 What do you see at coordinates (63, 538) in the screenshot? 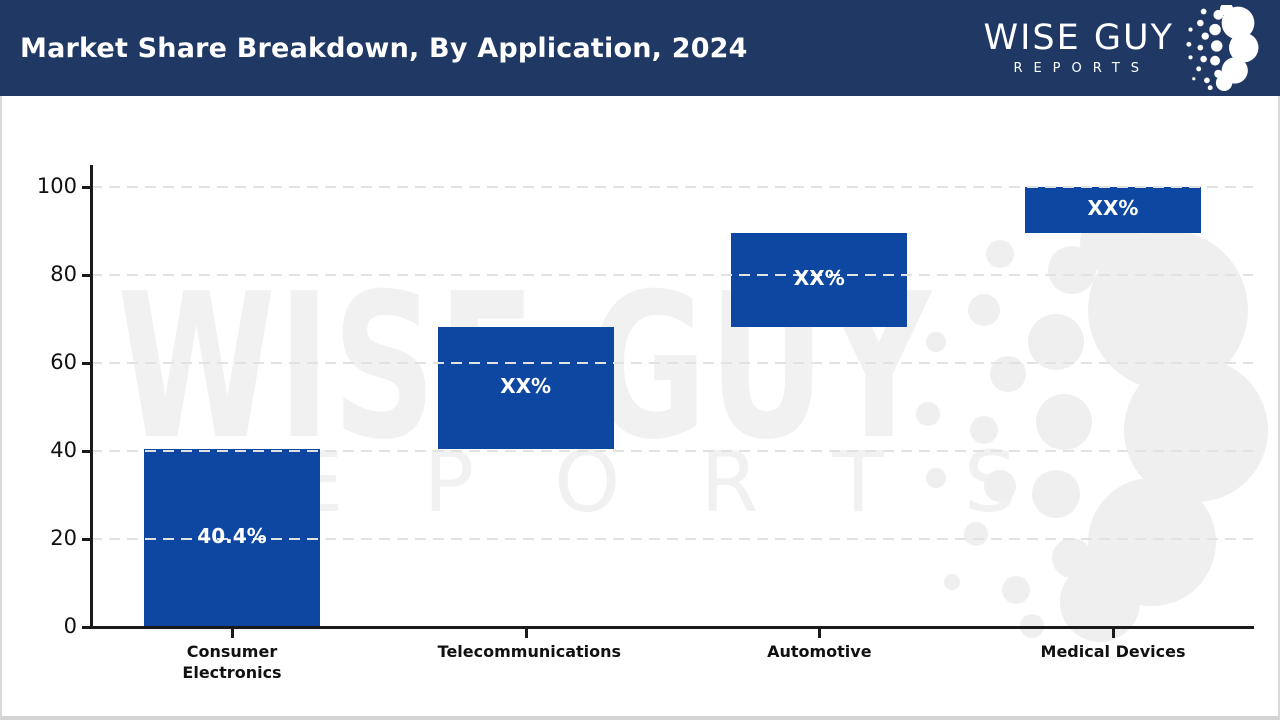
I see `y-axis-tick-label: 20` at bounding box center [63, 538].